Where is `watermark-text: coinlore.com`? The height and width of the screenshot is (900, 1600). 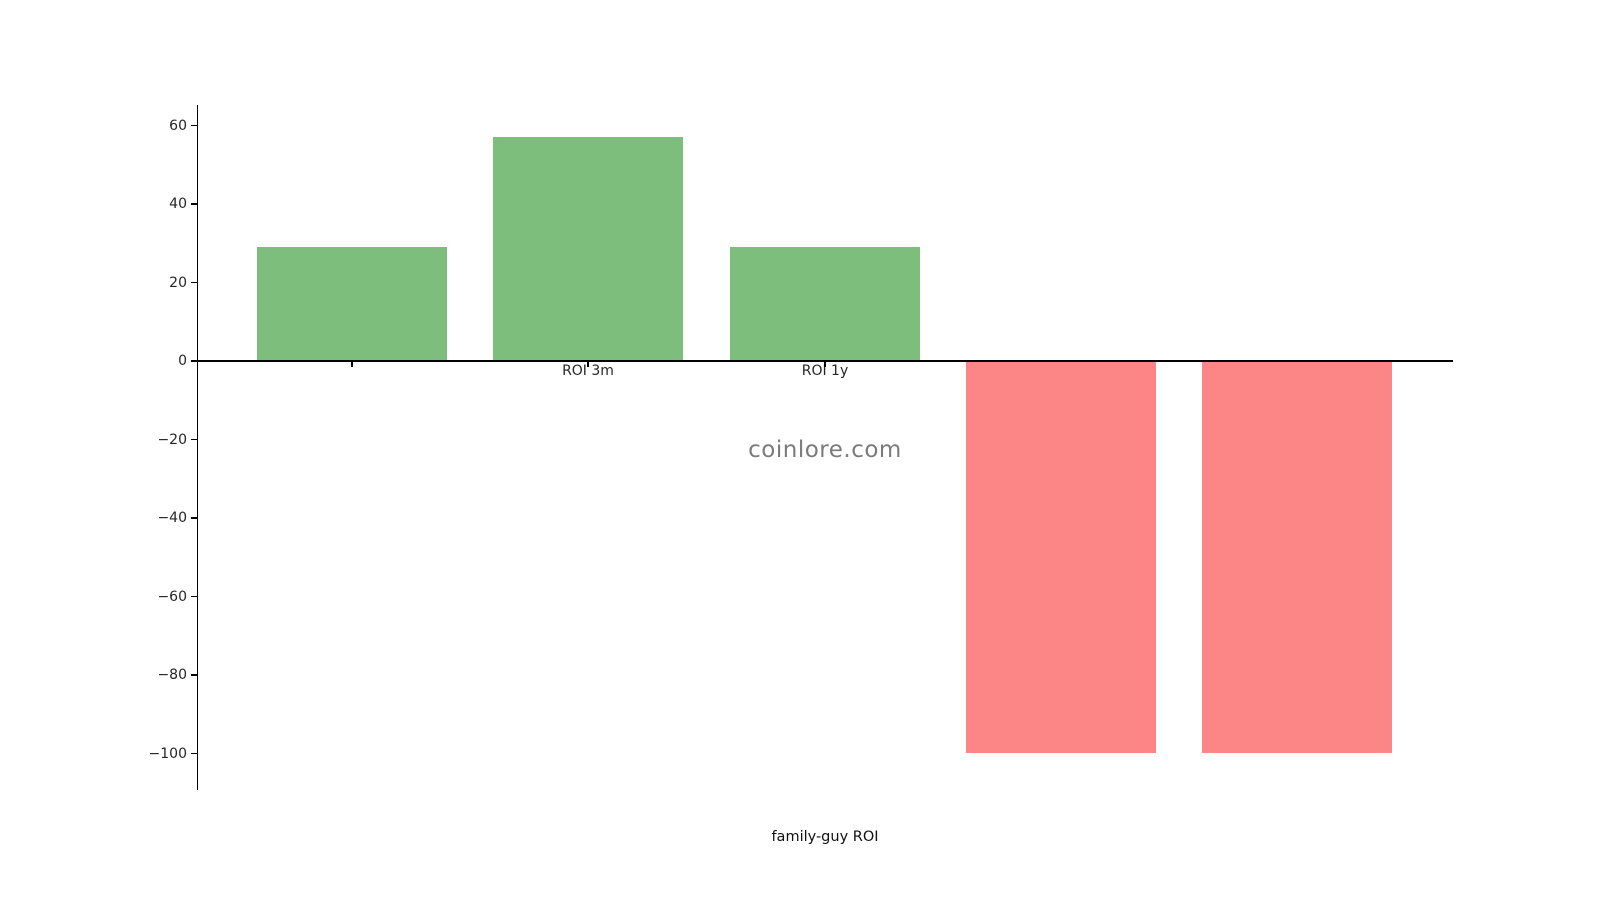
watermark-text: coinlore.com is located at coordinates (825, 450).